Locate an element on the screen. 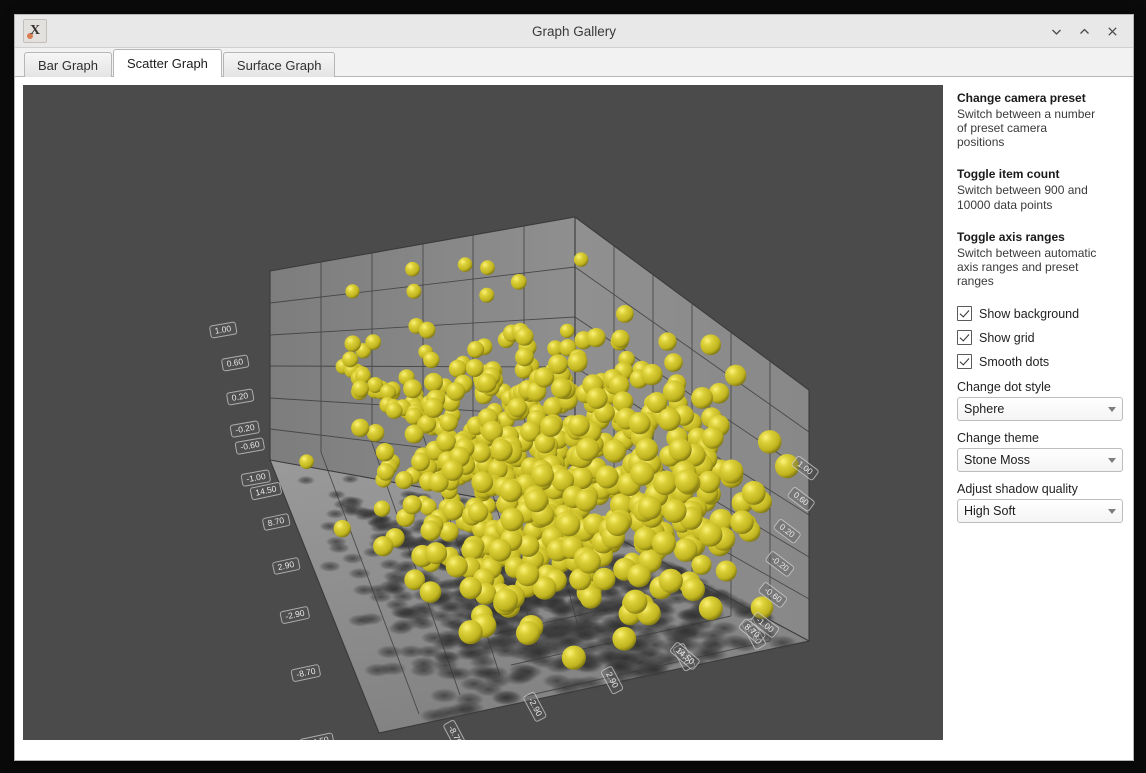  show-grid-checkbox: Show grid is located at coordinates (1040, 338).